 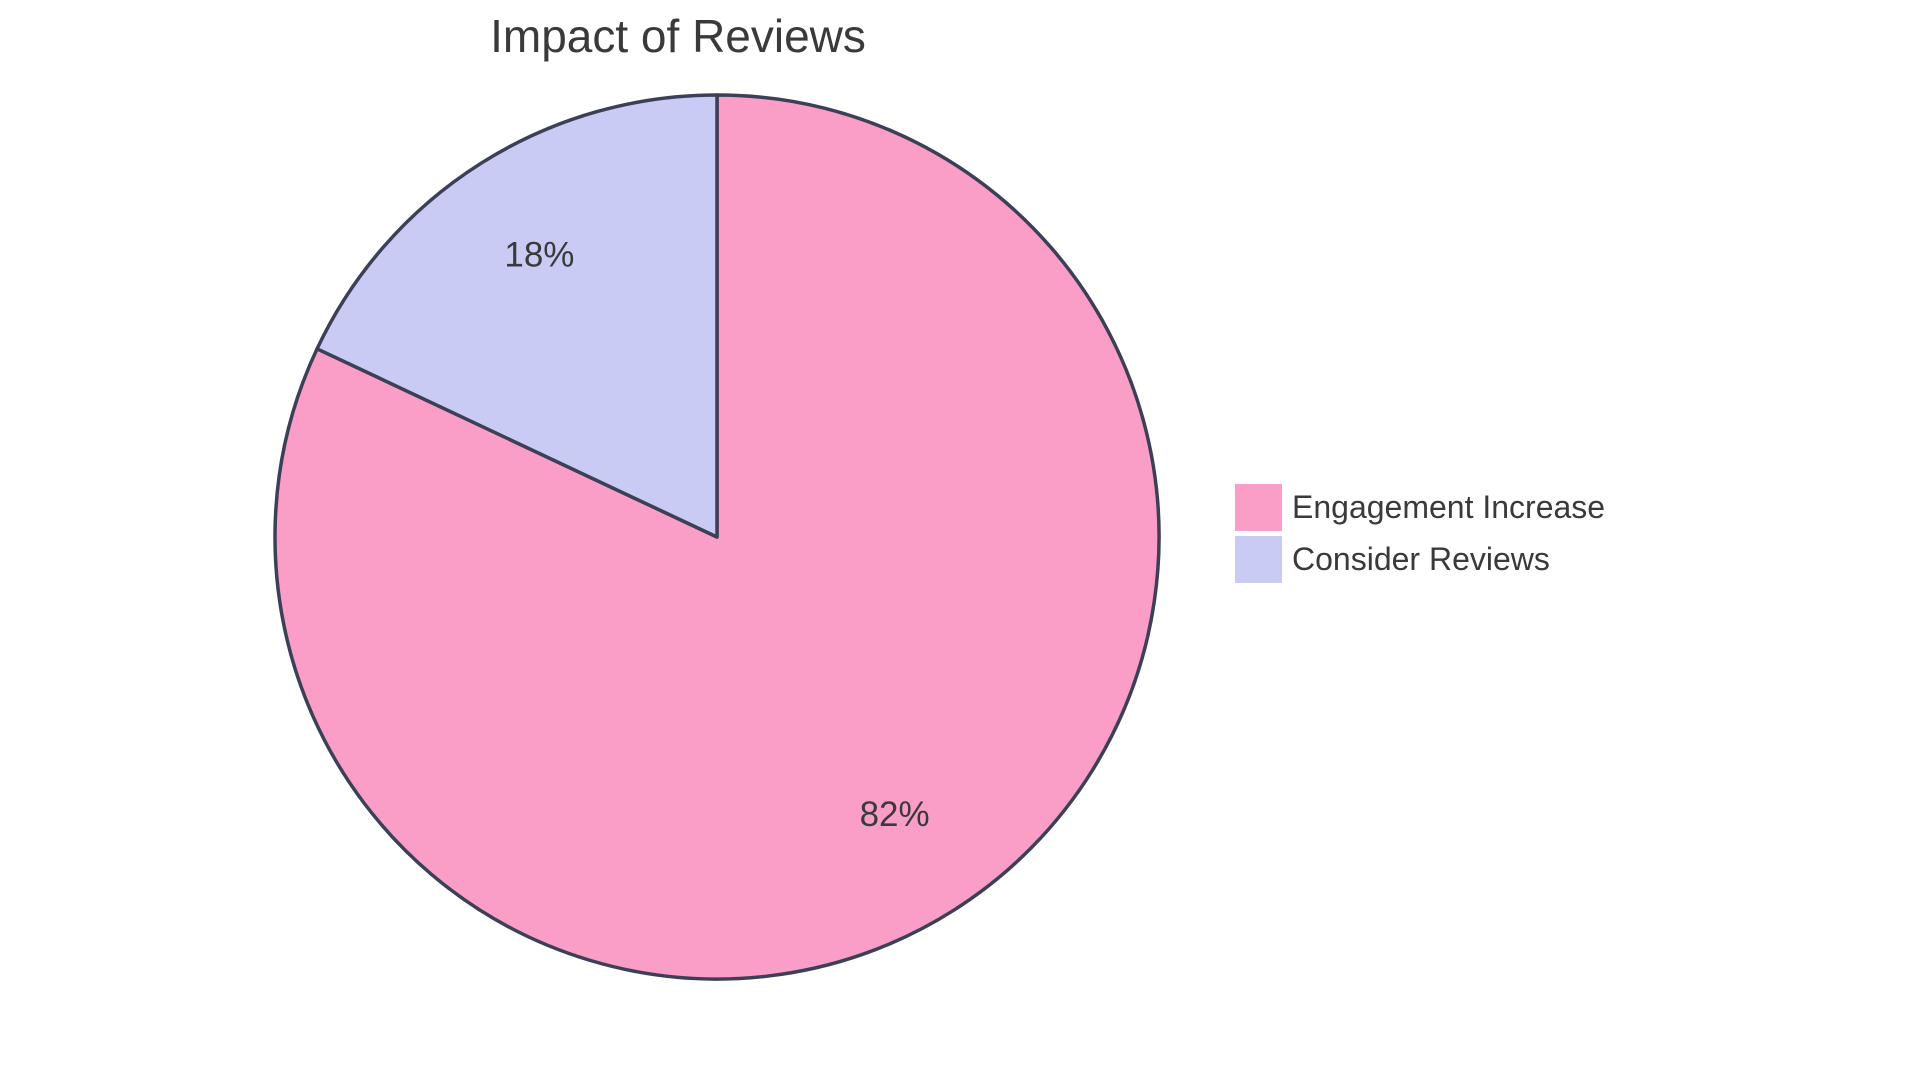 I want to click on legend-swatch-engagement-increase, so click(x=1258, y=507).